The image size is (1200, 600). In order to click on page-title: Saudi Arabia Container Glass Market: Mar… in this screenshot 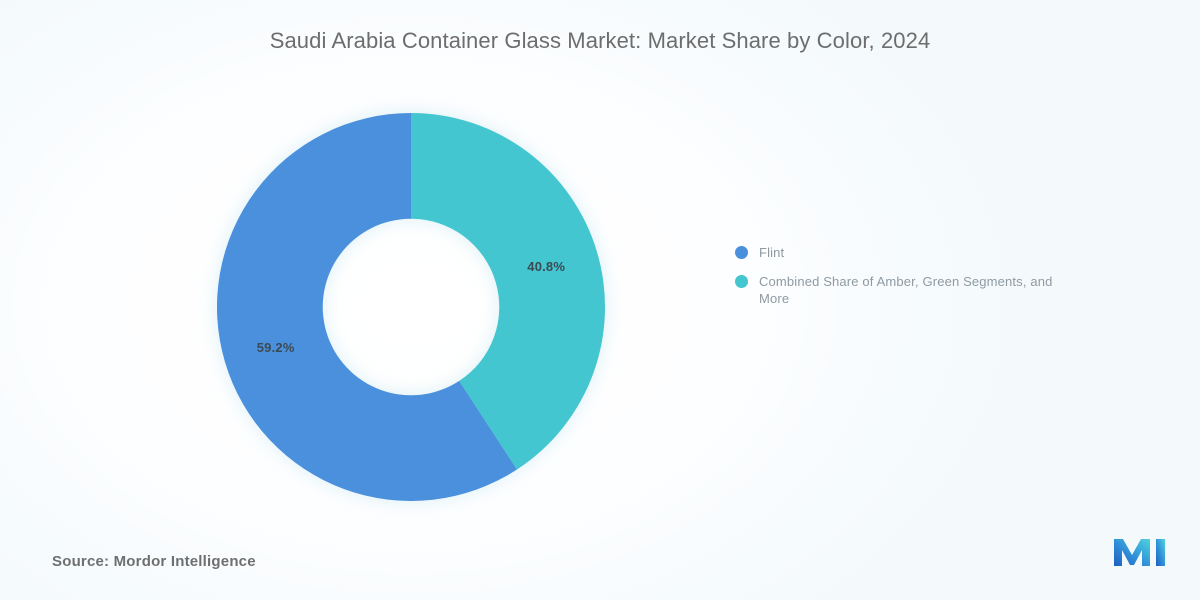, I will do `click(600, 40)`.